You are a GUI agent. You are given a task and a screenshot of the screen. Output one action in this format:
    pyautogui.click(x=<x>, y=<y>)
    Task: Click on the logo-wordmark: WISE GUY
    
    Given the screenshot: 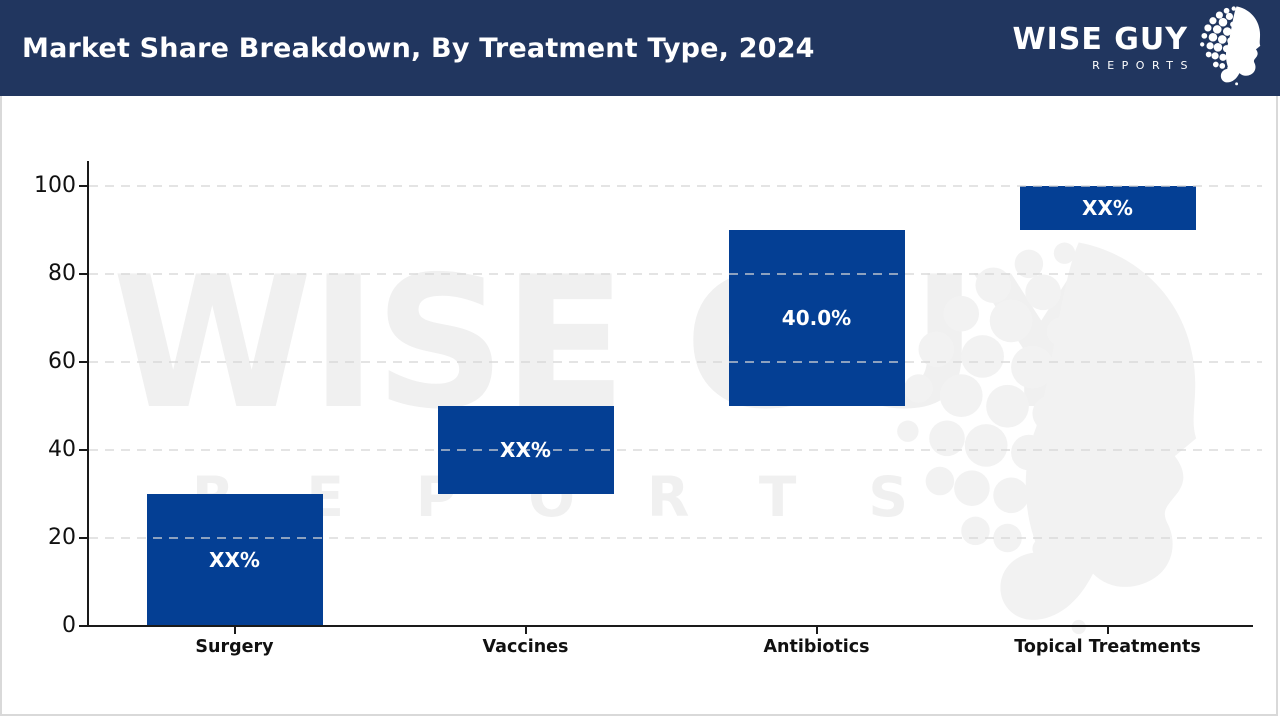 What is the action you would take?
    pyautogui.click(x=1100, y=39)
    